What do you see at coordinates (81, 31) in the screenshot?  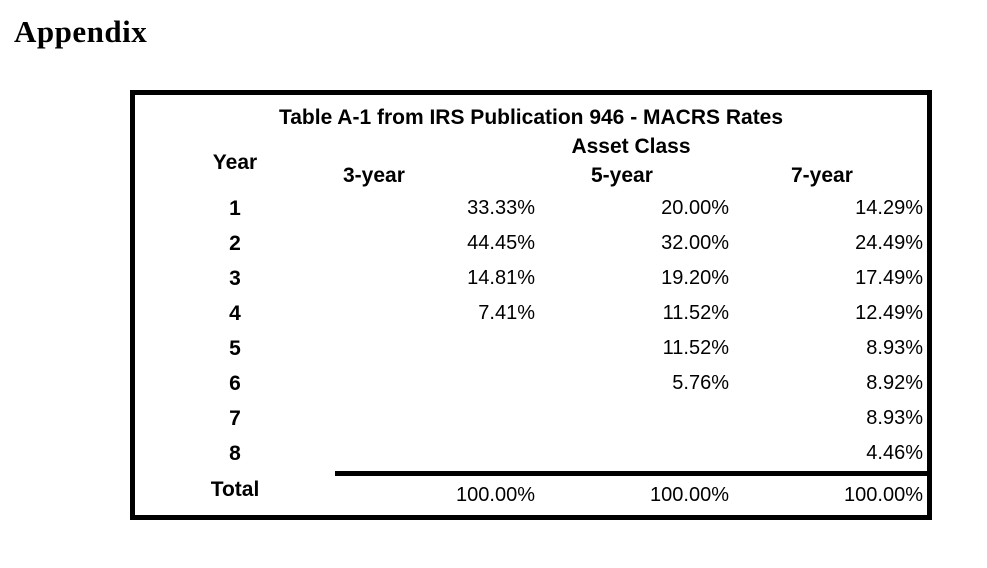 I see `appendix-heading: Appendix` at bounding box center [81, 31].